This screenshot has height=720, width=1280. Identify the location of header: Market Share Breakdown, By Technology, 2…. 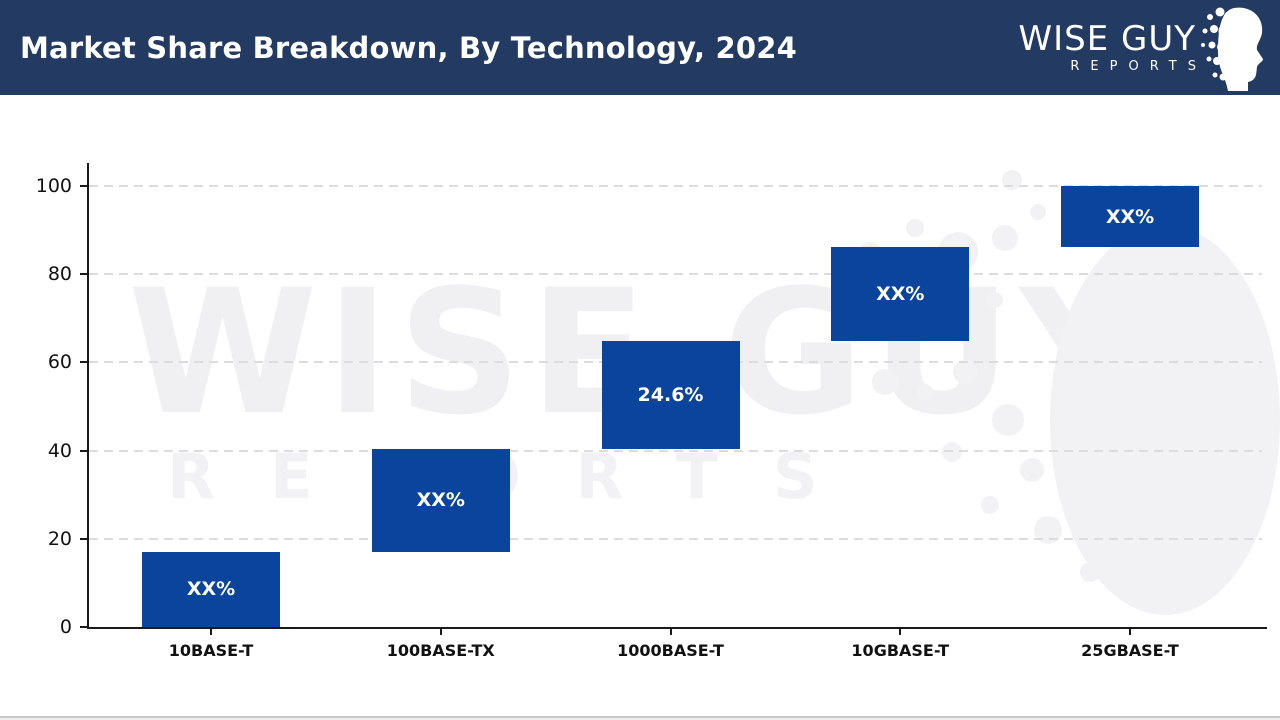
(640, 47).